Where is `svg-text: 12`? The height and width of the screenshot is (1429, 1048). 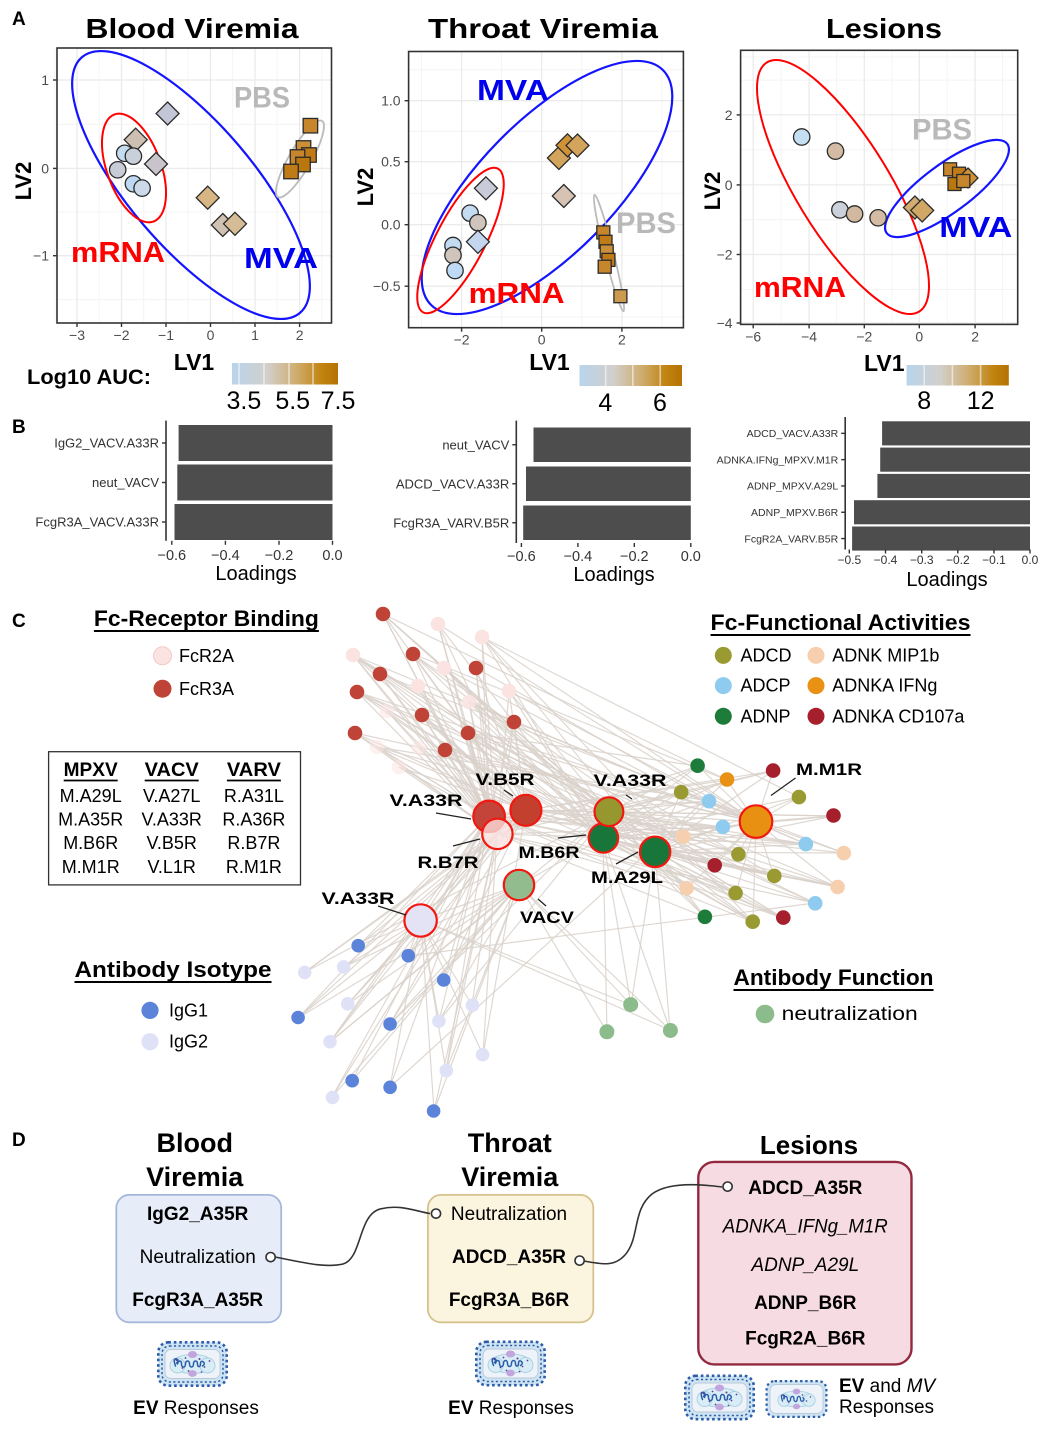 svg-text: 12 is located at coordinates (981, 401).